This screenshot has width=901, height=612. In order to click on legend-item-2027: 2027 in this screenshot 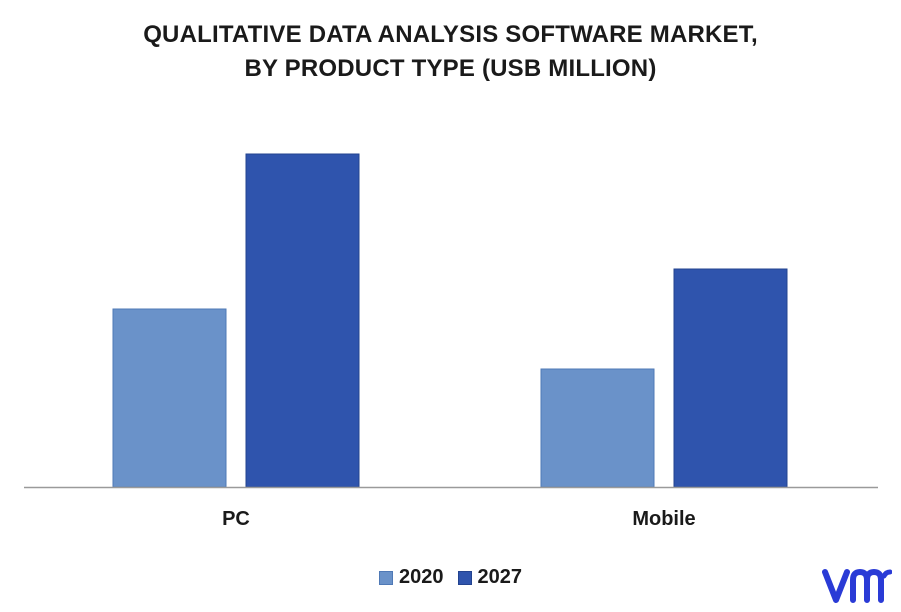, I will do `click(490, 577)`.